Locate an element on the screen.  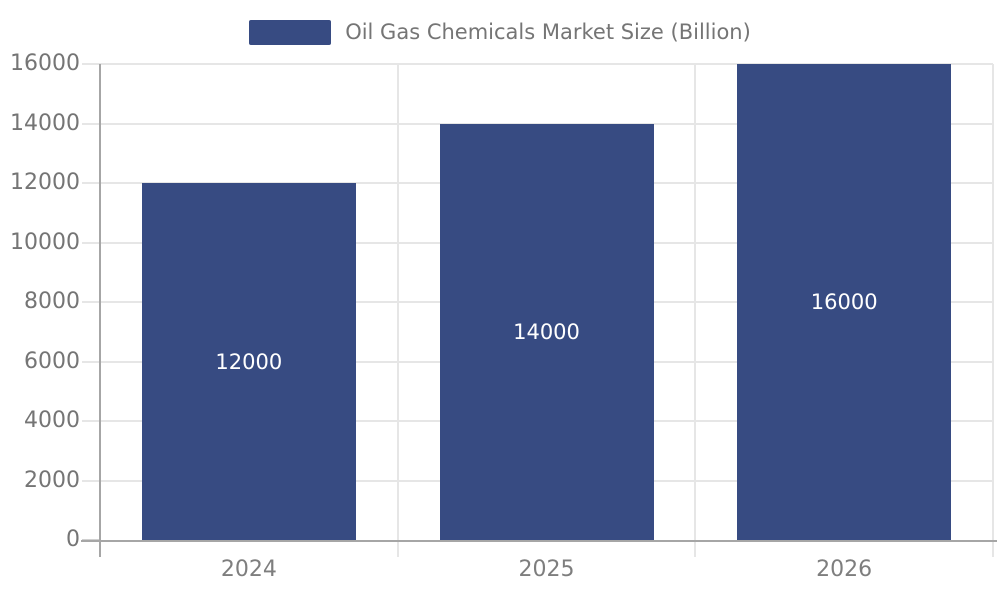
x-axis-label: 2024 is located at coordinates (248, 569).